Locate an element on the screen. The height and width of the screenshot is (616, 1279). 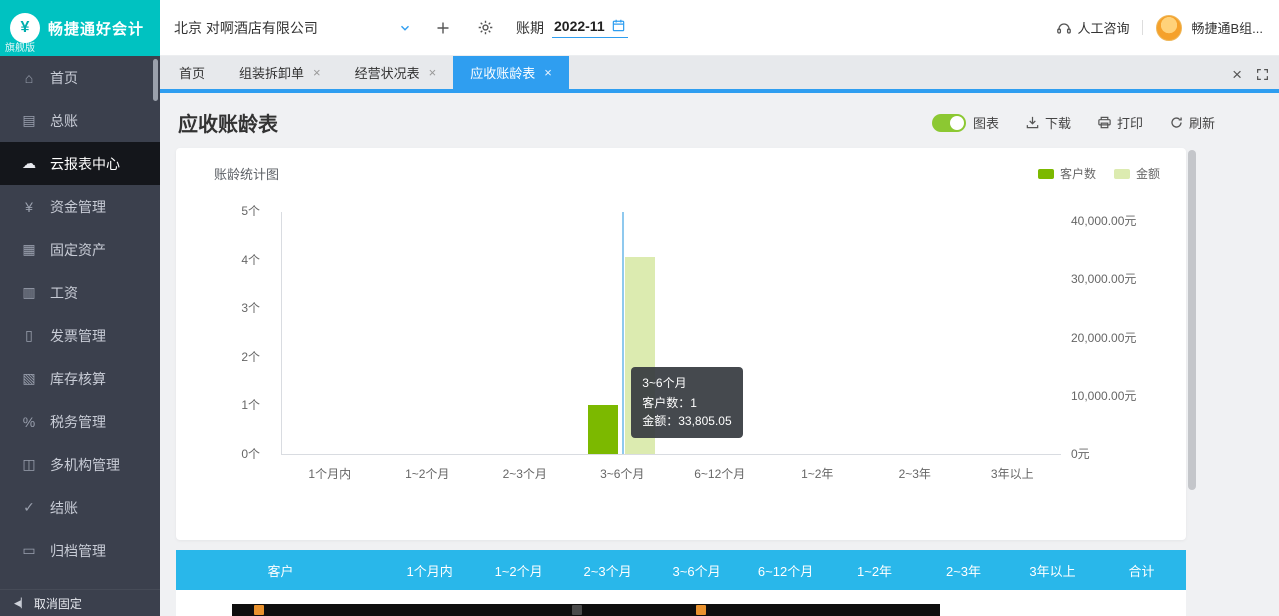
bar-customers is located at coordinates (603, 429).